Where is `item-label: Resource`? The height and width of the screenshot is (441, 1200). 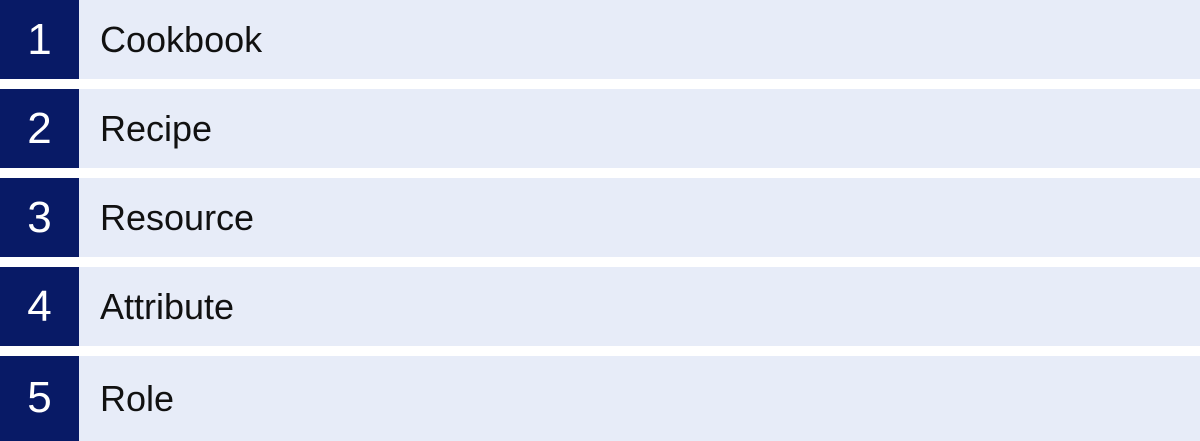
item-label: Resource is located at coordinates (177, 217).